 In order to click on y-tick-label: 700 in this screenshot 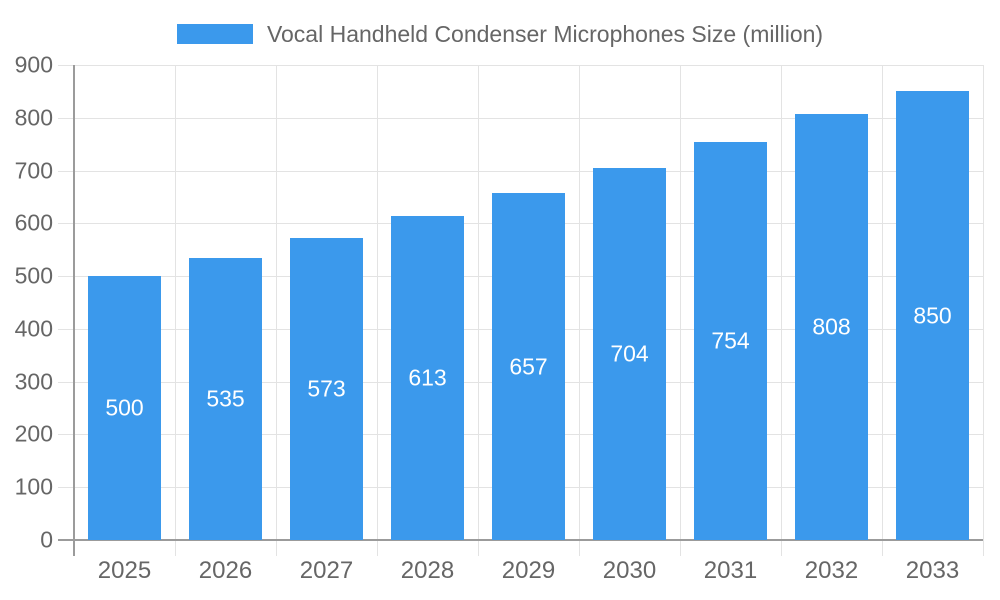, I will do `click(33, 170)`.